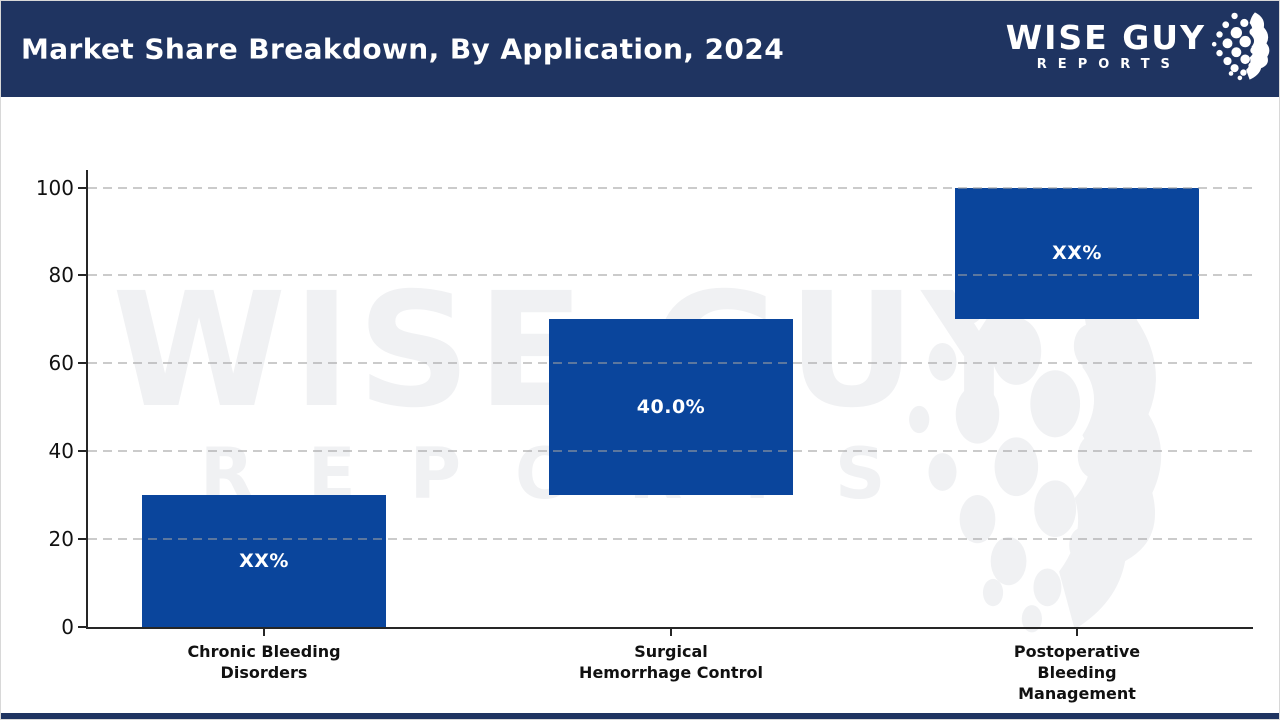  I want to click on category-label-line: Bleeding, so click(1077, 672).